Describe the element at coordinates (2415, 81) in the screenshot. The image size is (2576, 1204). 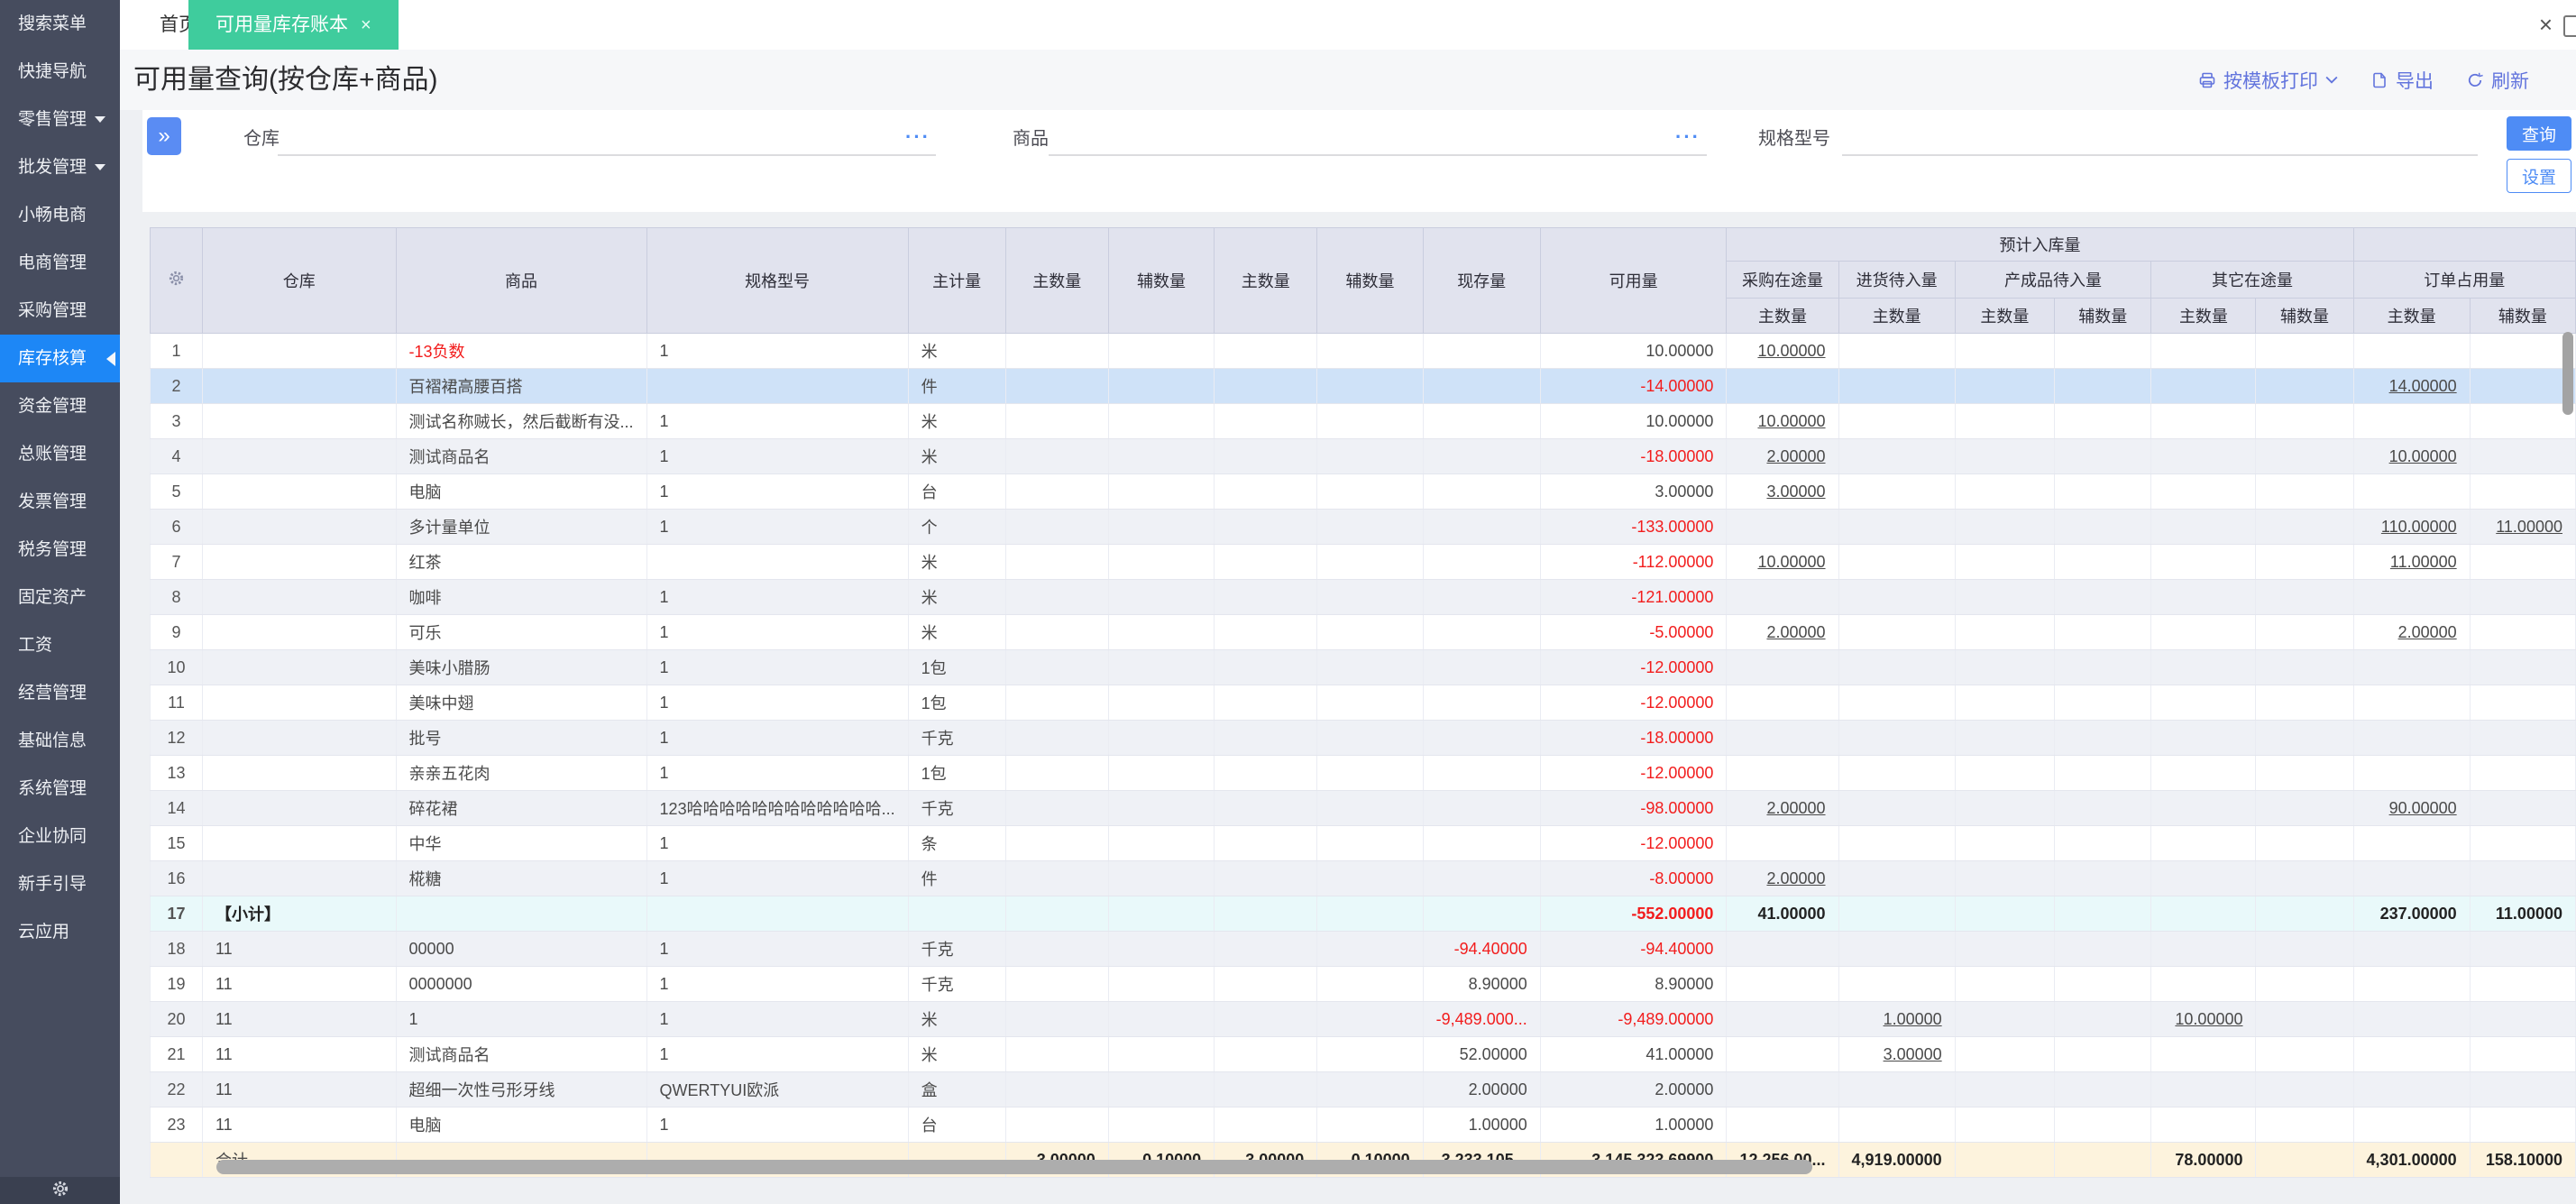
I see `export-label: 导出` at that location.